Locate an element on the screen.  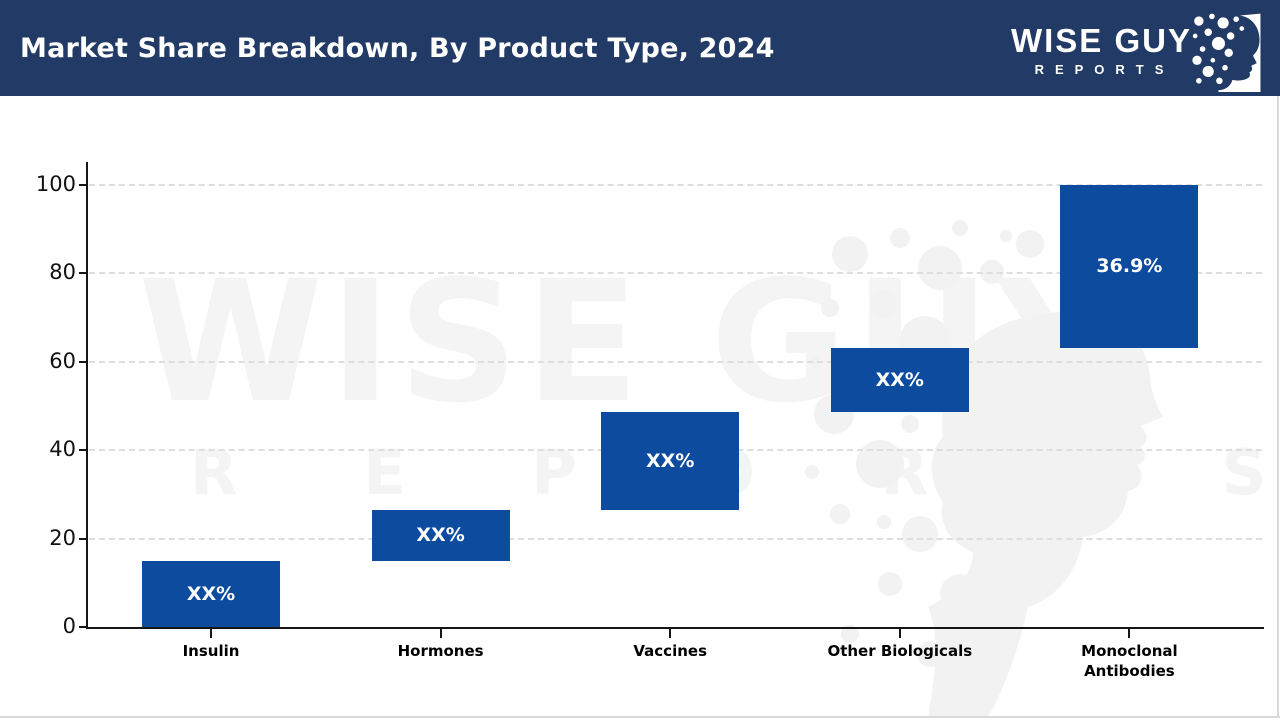
bar-other-biologicals: XX% is located at coordinates (899, 379).